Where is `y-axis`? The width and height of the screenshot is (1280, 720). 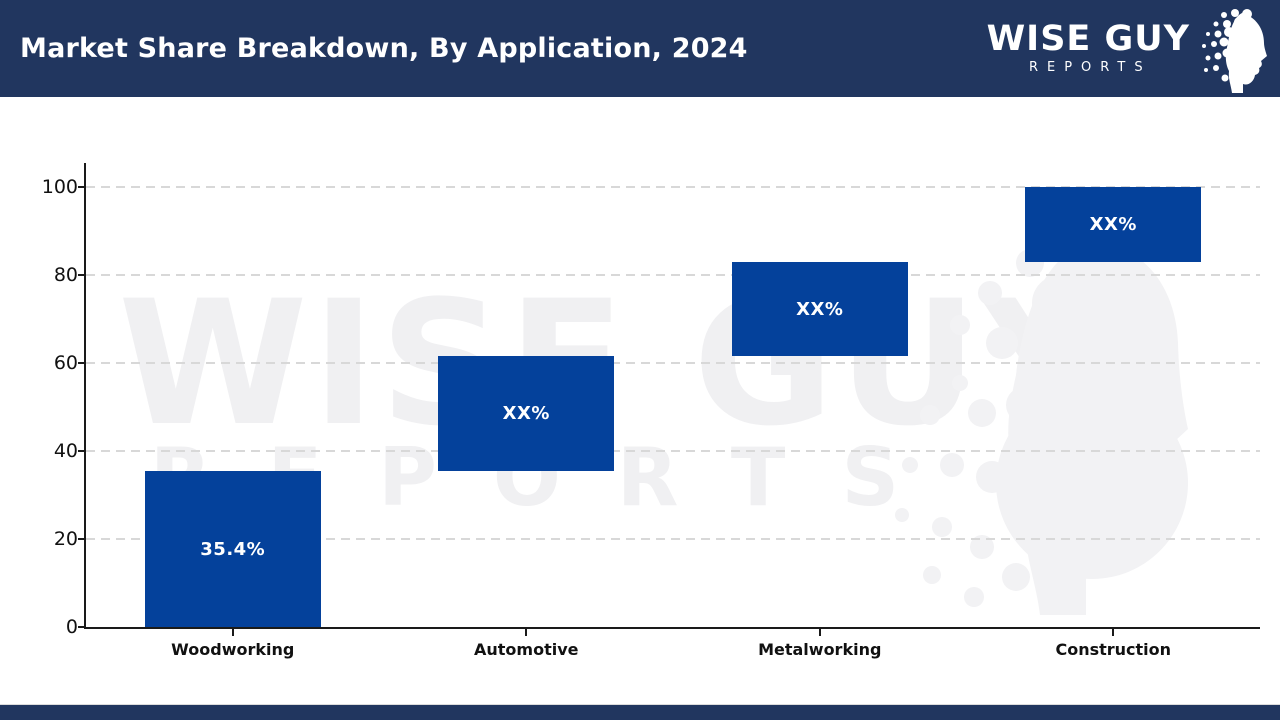 y-axis is located at coordinates (85, 396).